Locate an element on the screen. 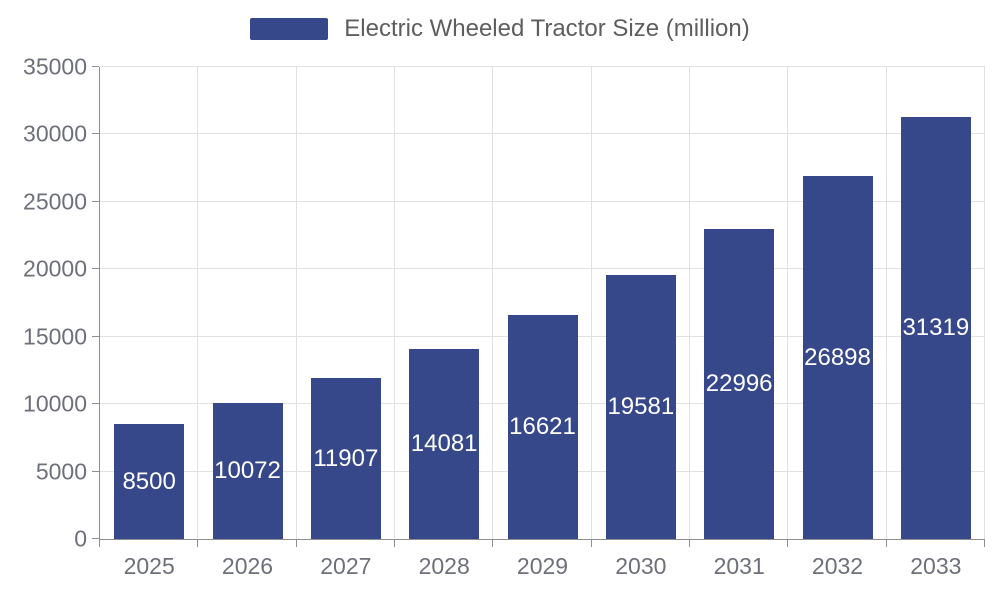  bar-value-label: 14081 is located at coordinates (444, 444).